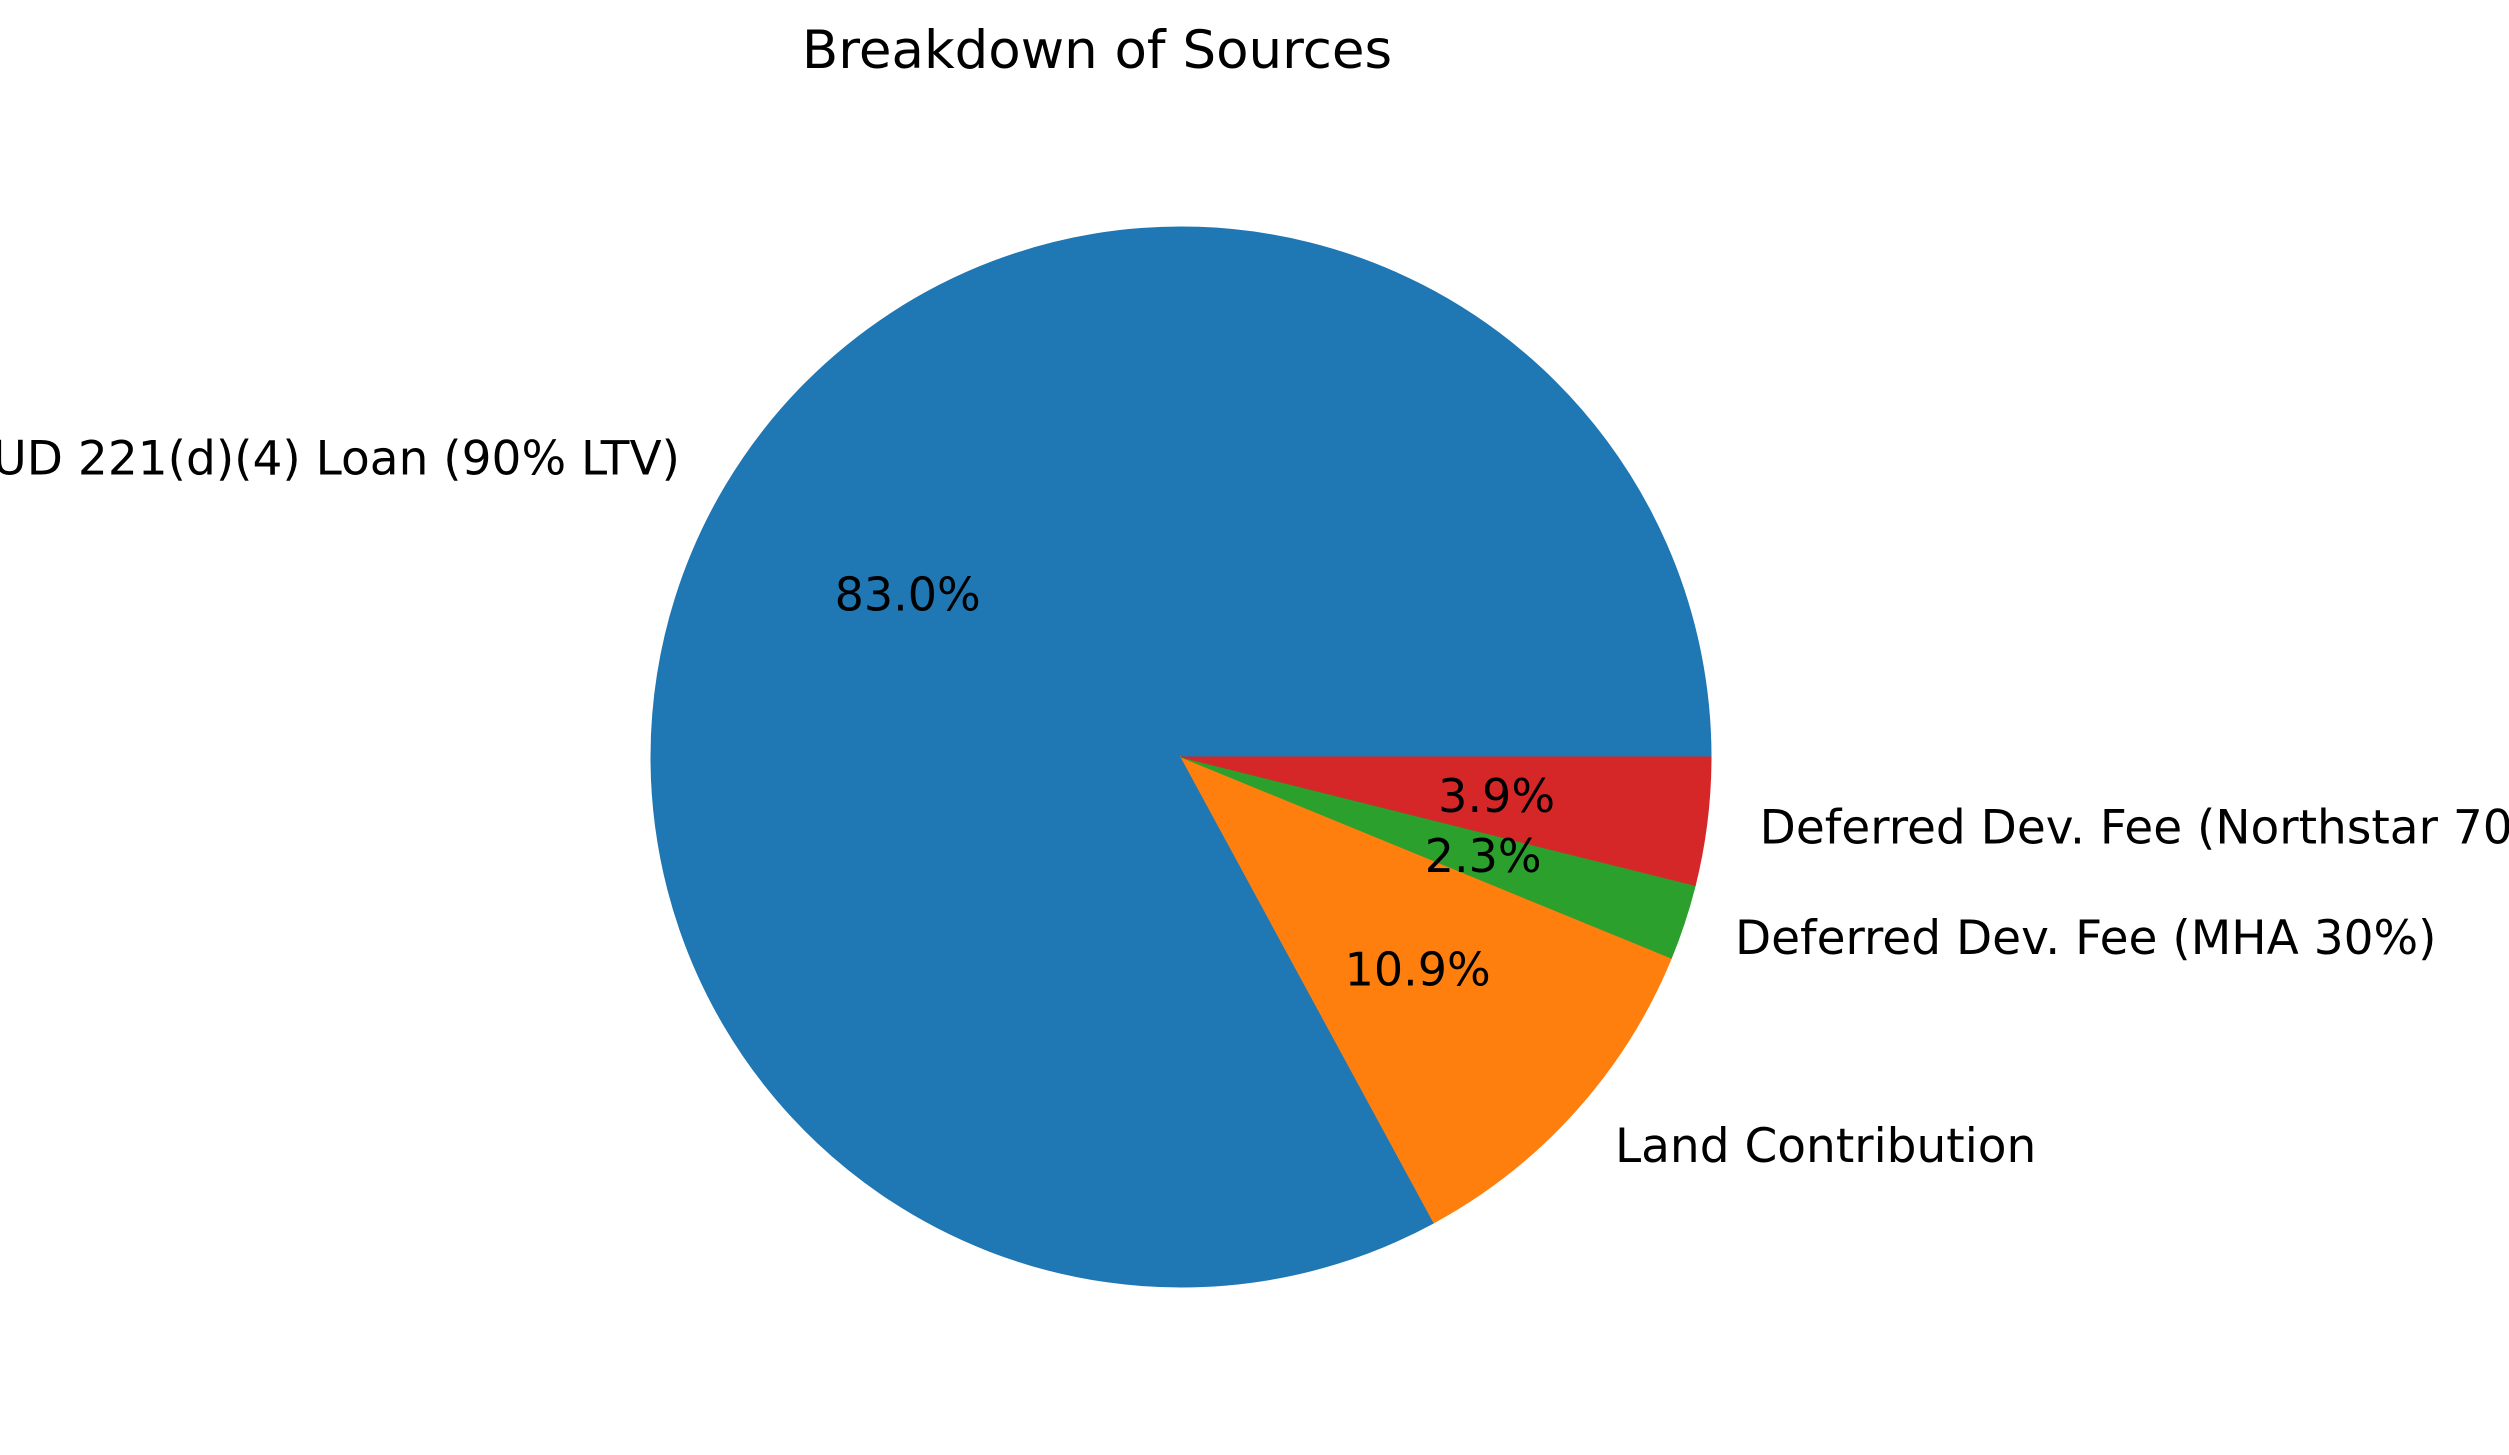  What do you see at coordinates (1097, 50) in the screenshot?
I see `chart-title: Breakdown of Sources` at bounding box center [1097, 50].